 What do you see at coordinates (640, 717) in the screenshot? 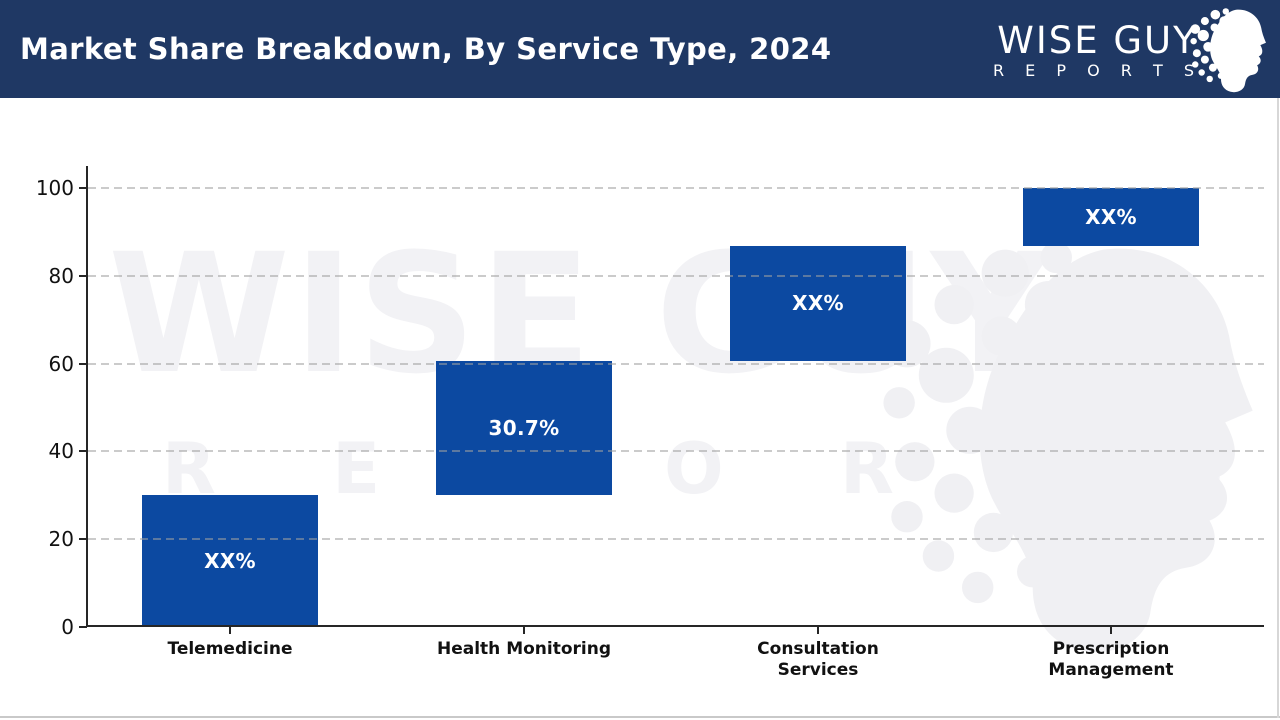
I see `bottom-border` at bounding box center [640, 717].